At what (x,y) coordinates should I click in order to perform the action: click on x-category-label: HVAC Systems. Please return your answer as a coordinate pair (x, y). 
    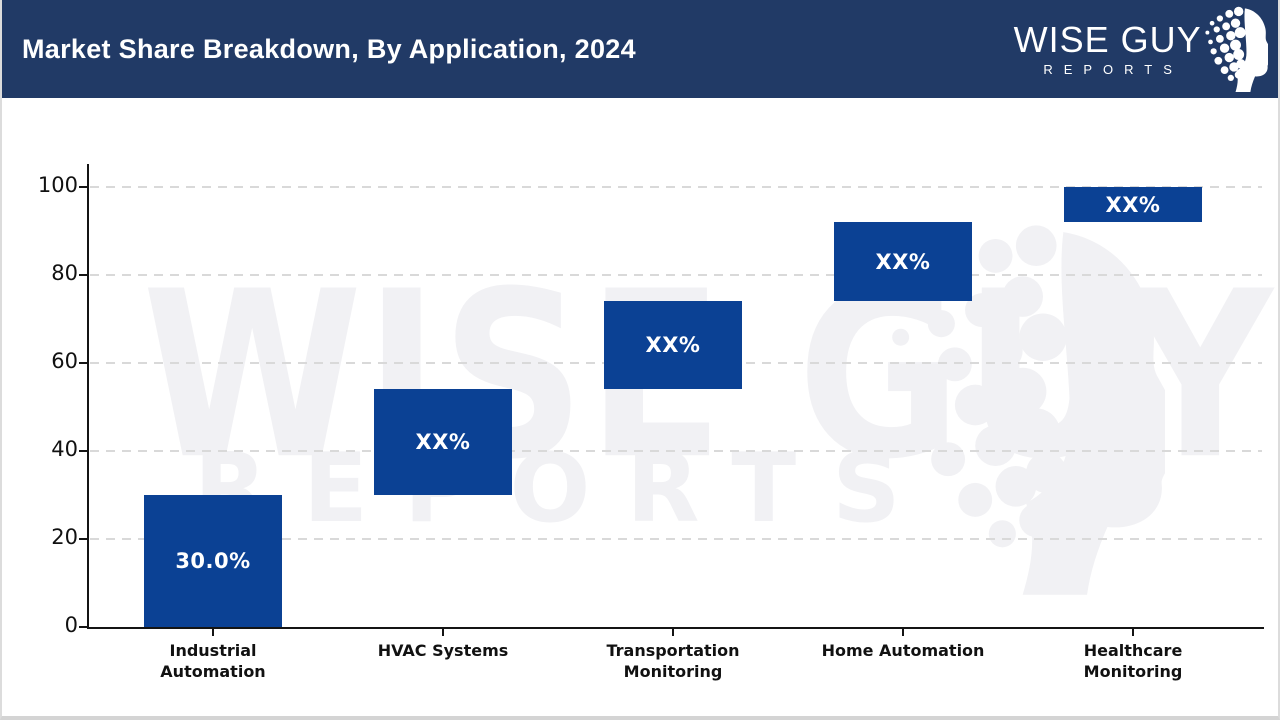
    Looking at the image, I should click on (443, 650).